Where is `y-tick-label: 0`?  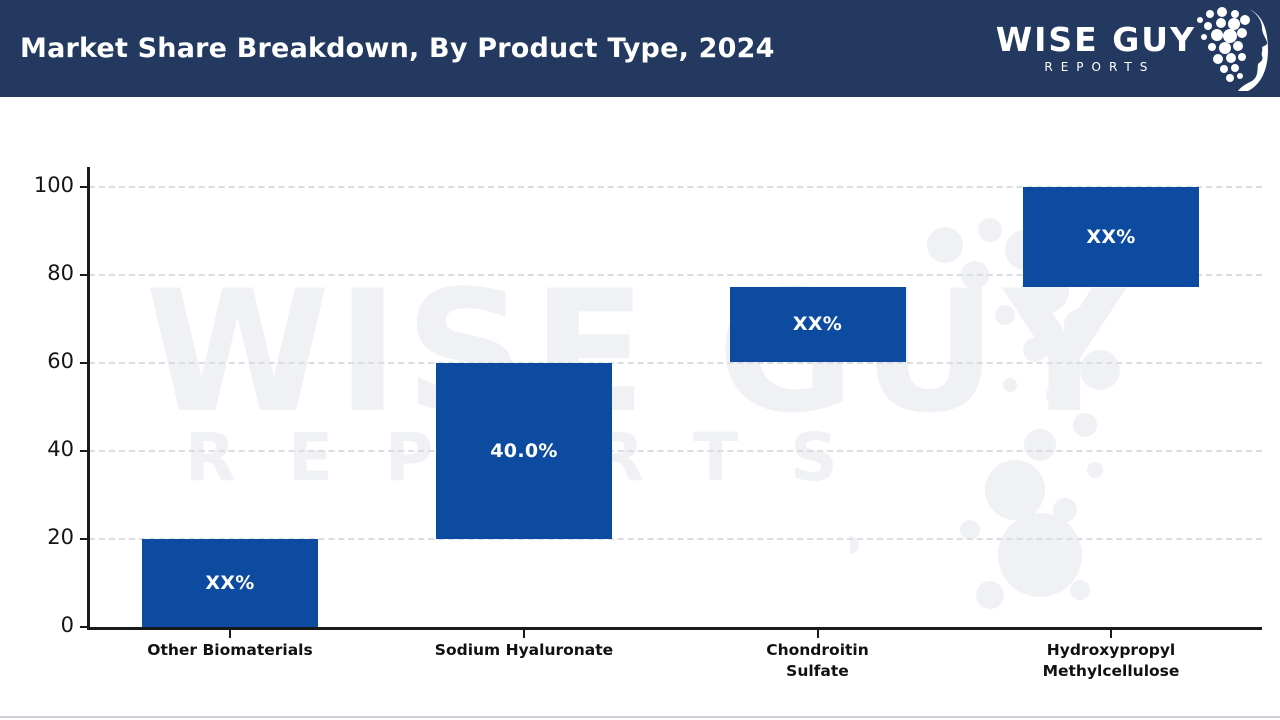
y-tick-label: 0 is located at coordinates (67, 625).